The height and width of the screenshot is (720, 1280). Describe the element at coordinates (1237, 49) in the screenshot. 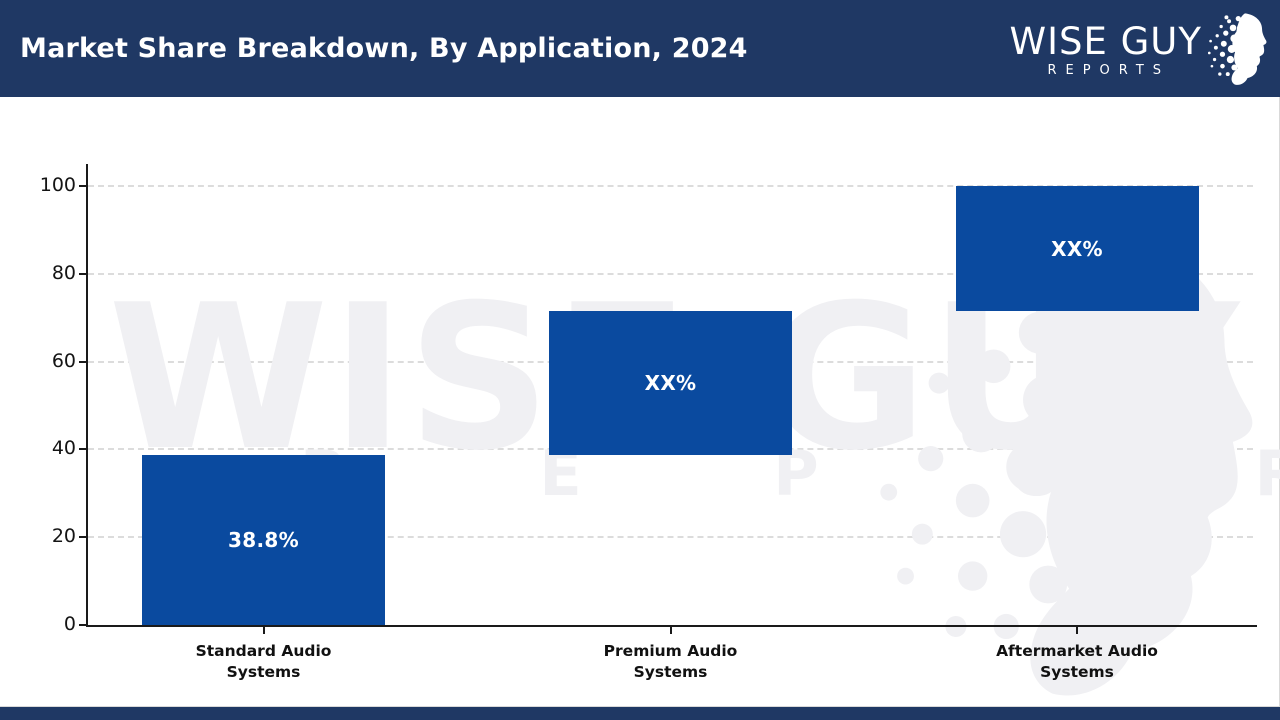

I see `logo-face-icon` at that location.